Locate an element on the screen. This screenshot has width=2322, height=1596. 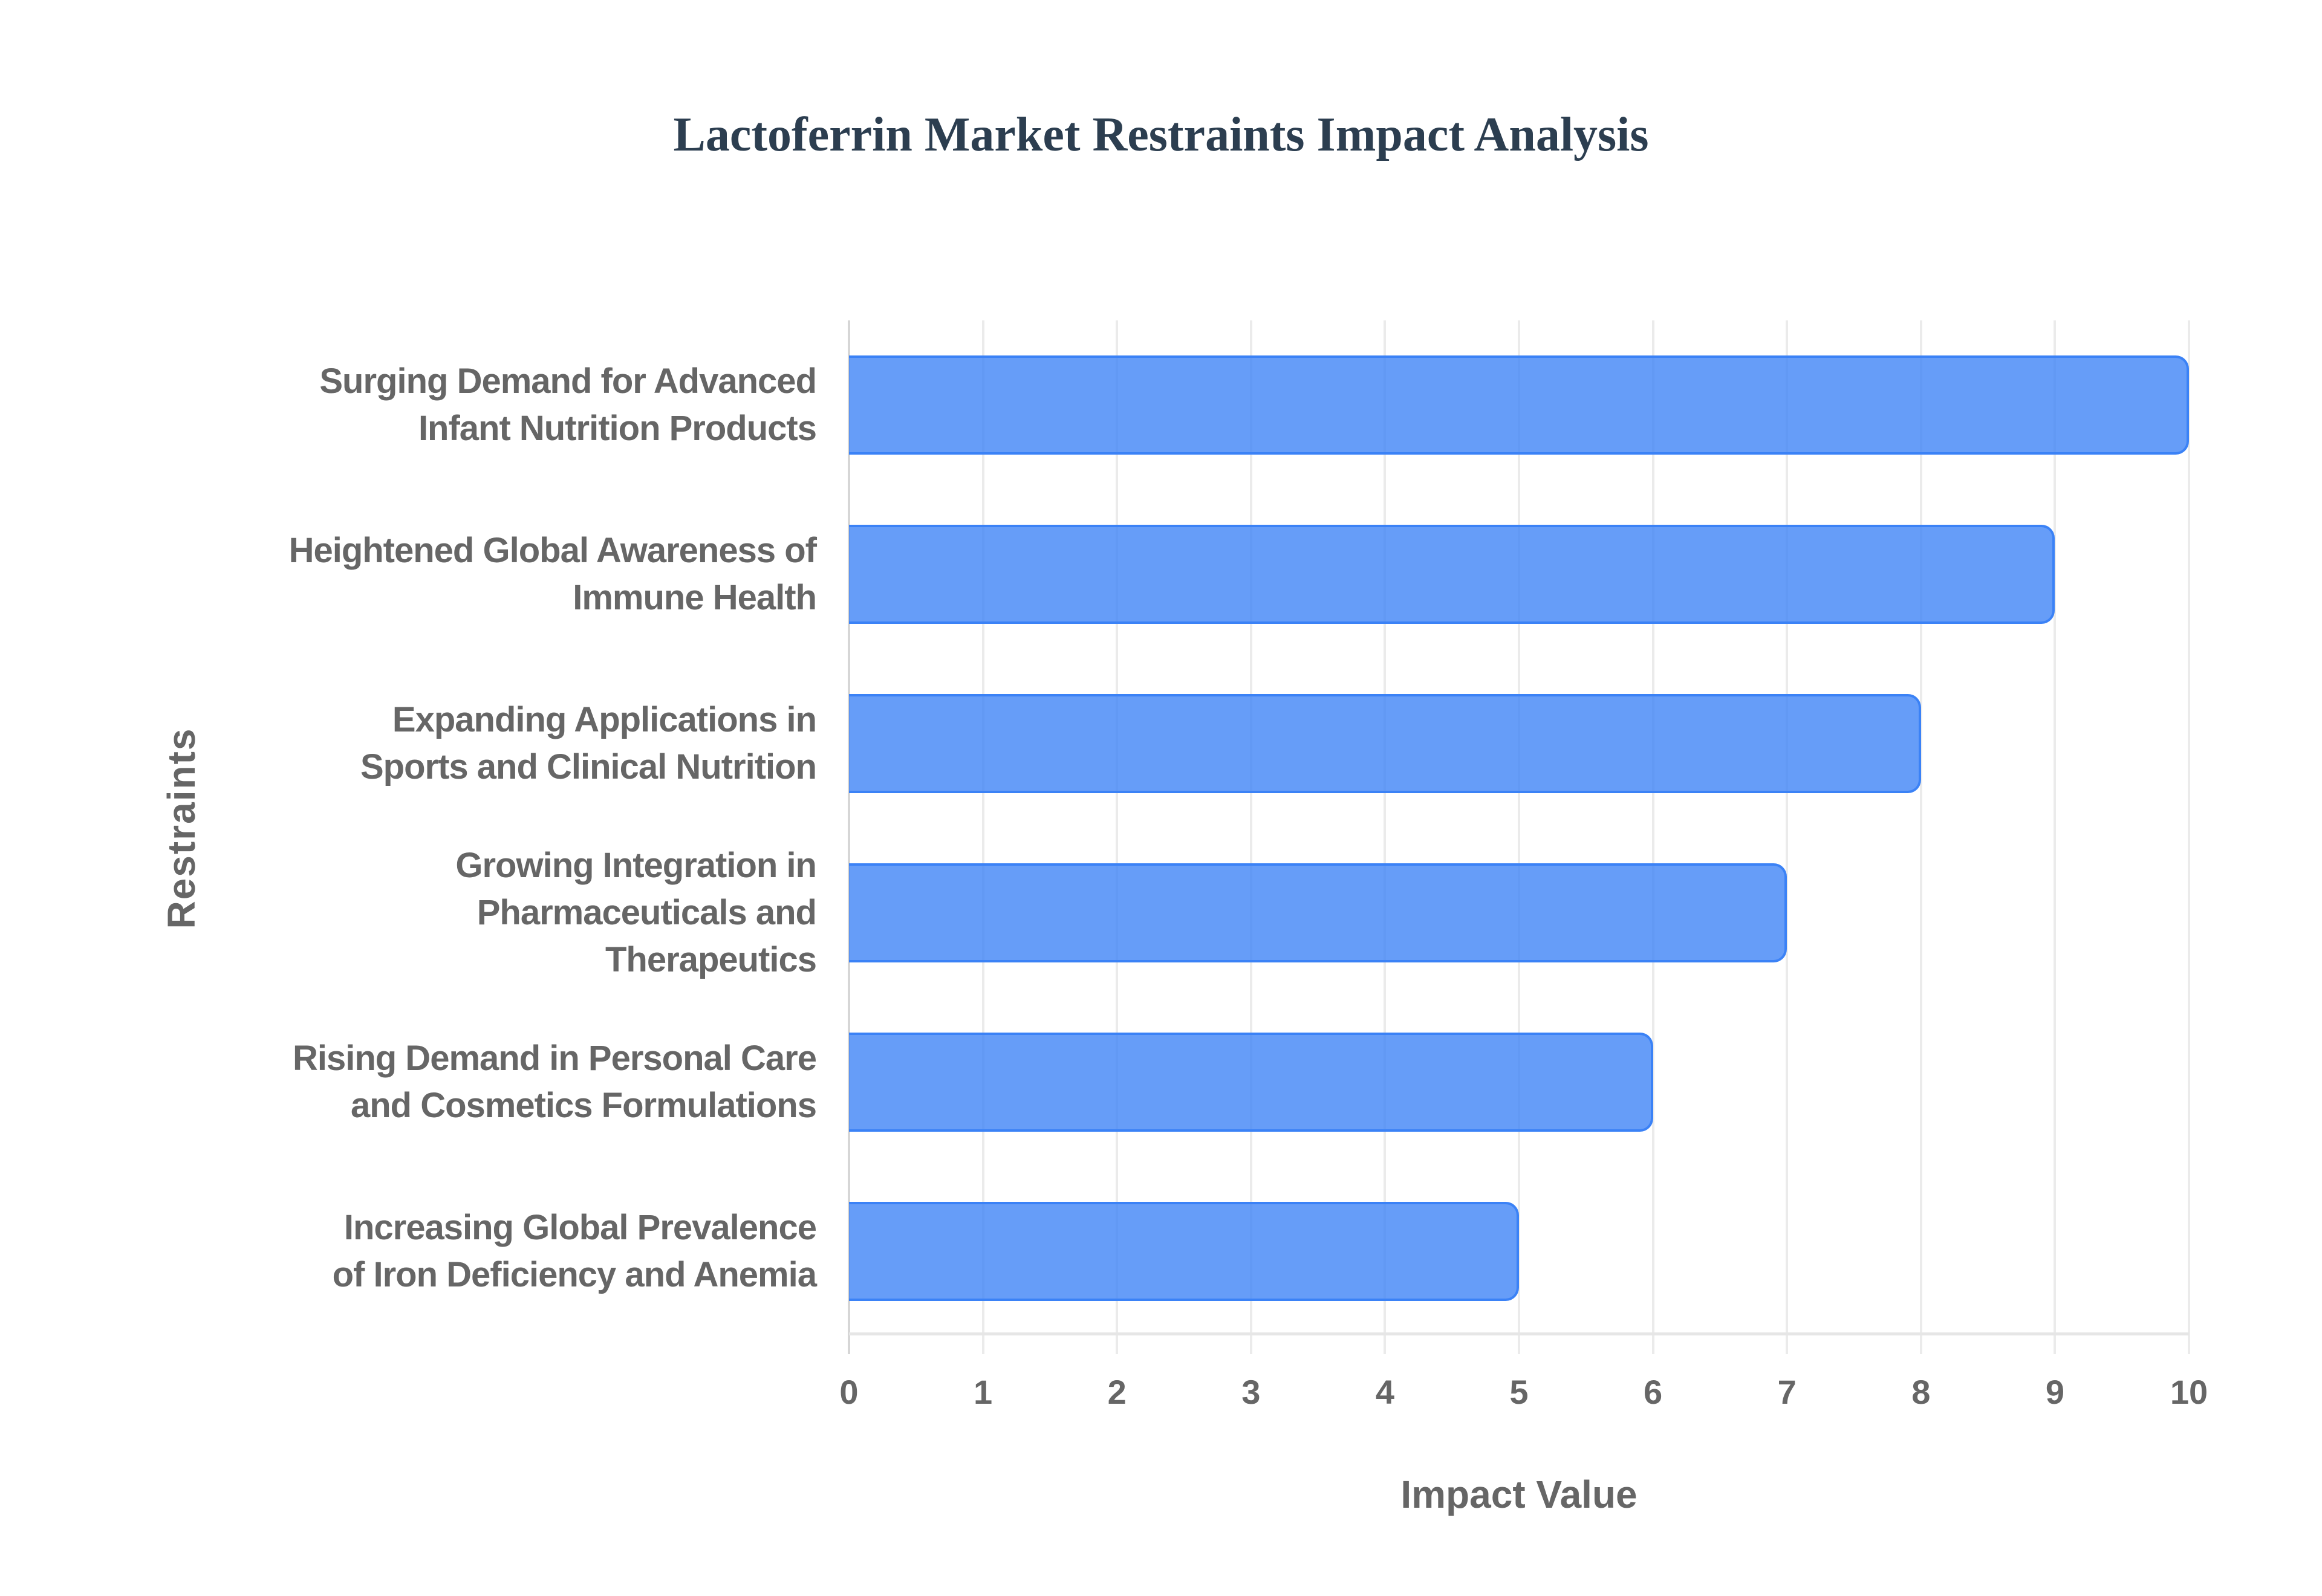
x-axis-title: Impact Value is located at coordinates (1518, 1494).